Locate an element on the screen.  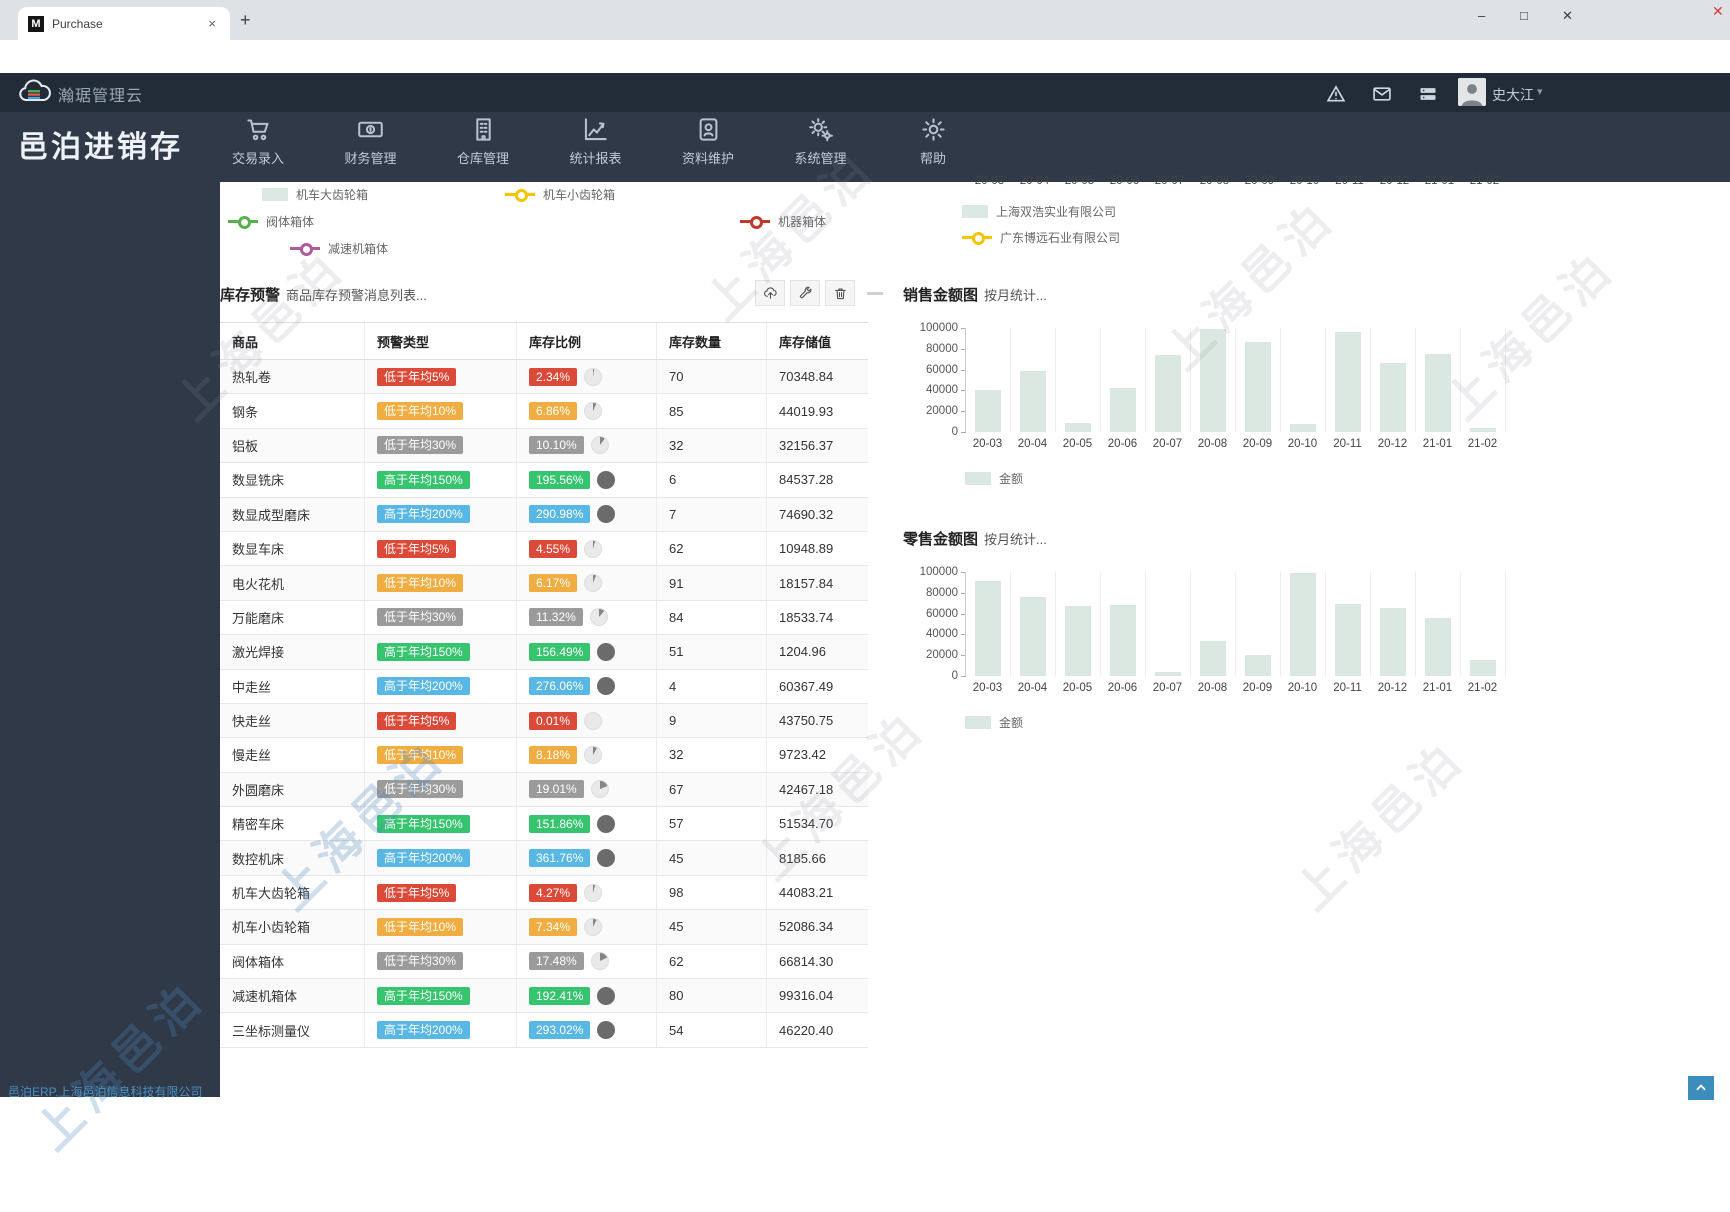
x-tick-label: 20-06 is located at coordinates (1124, 181).